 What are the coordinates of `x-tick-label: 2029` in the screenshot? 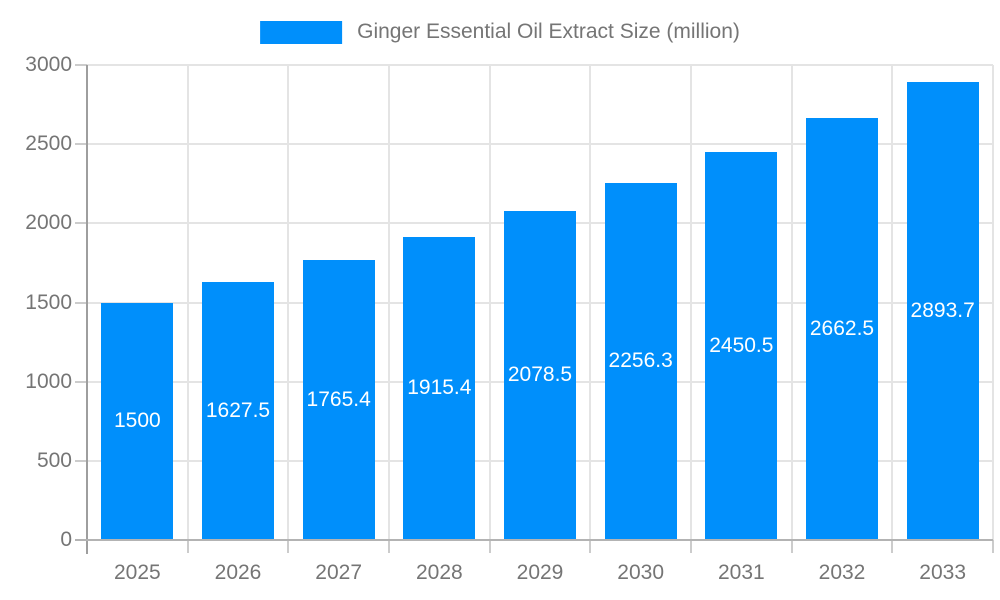 It's located at (540, 572).